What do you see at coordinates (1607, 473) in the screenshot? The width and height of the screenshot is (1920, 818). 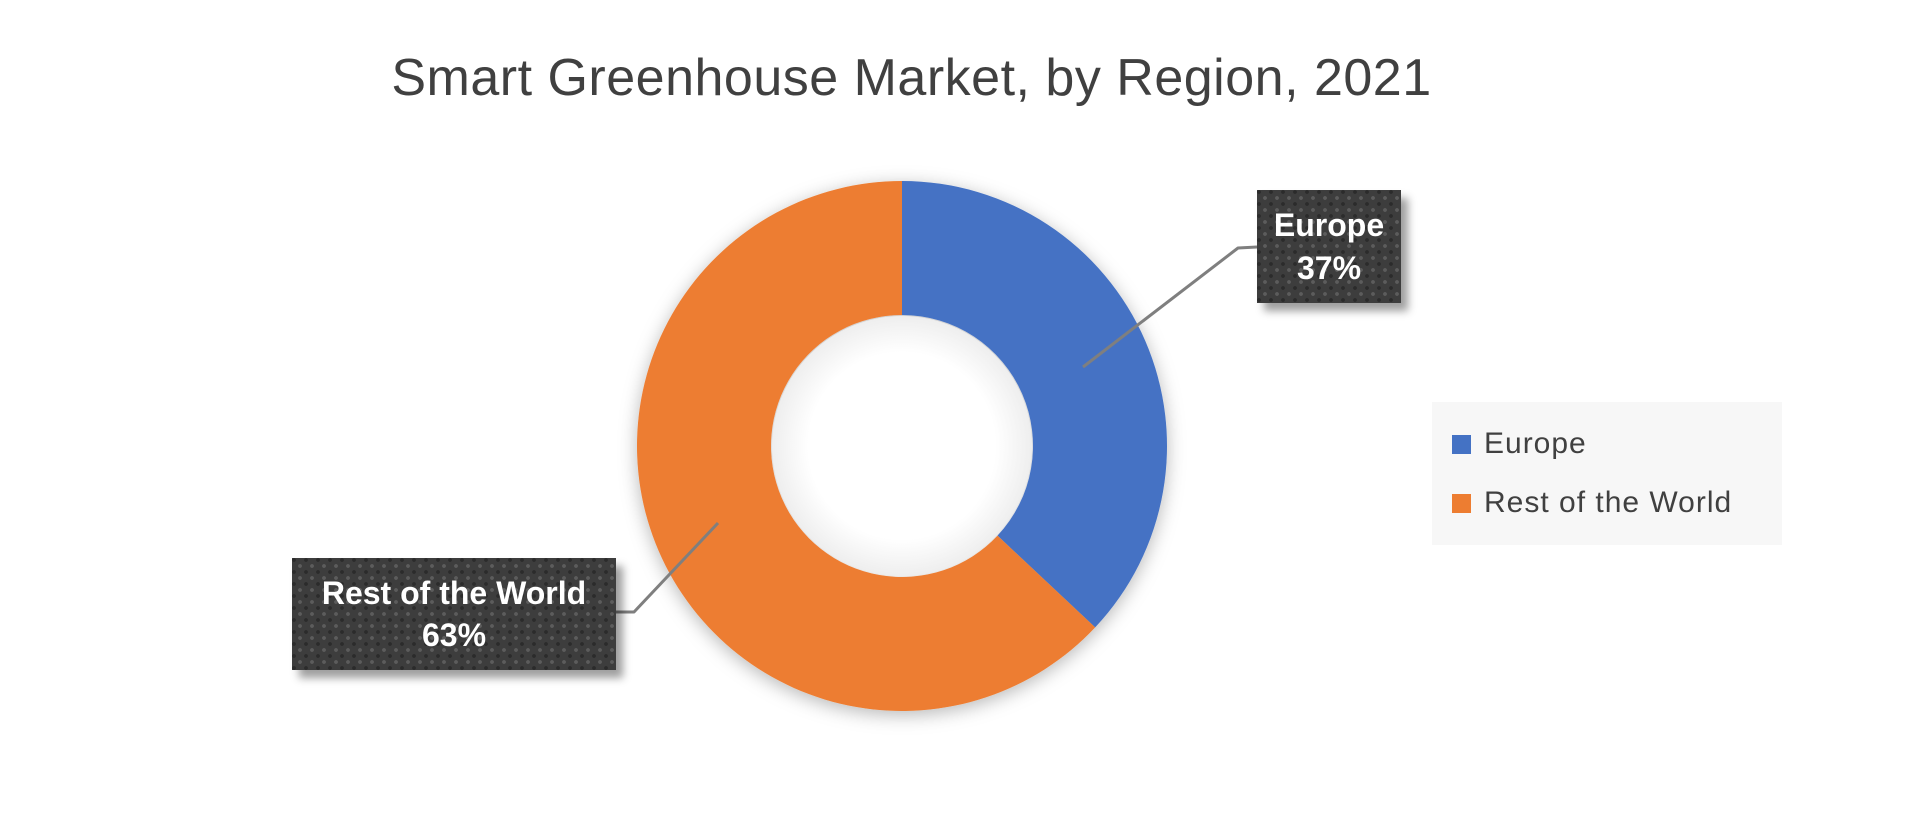 I see `legend: Europe Rest of the World` at bounding box center [1607, 473].